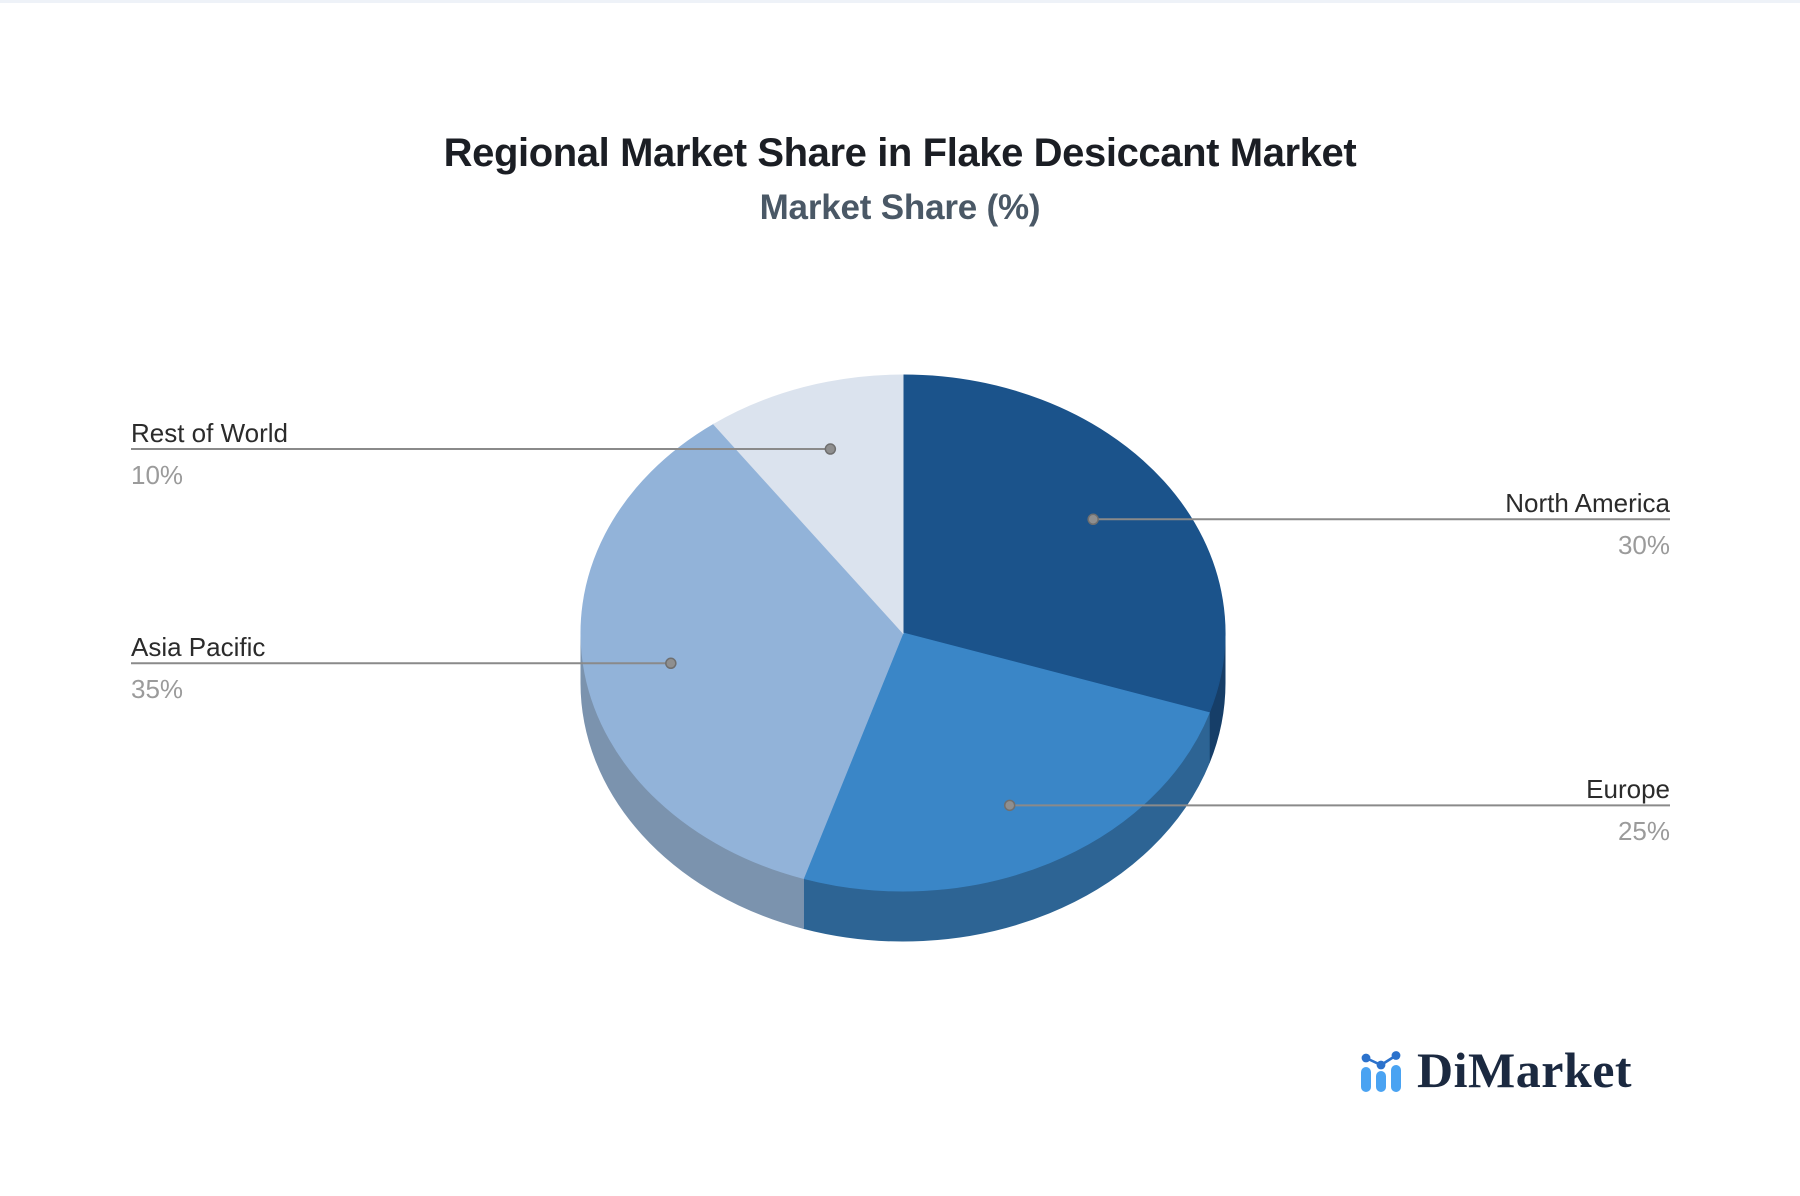 The height and width of the screenshot is (1196, 1800). I want to click on slice-label-asia-pacific: Asia Pacific, so click(198, 647).